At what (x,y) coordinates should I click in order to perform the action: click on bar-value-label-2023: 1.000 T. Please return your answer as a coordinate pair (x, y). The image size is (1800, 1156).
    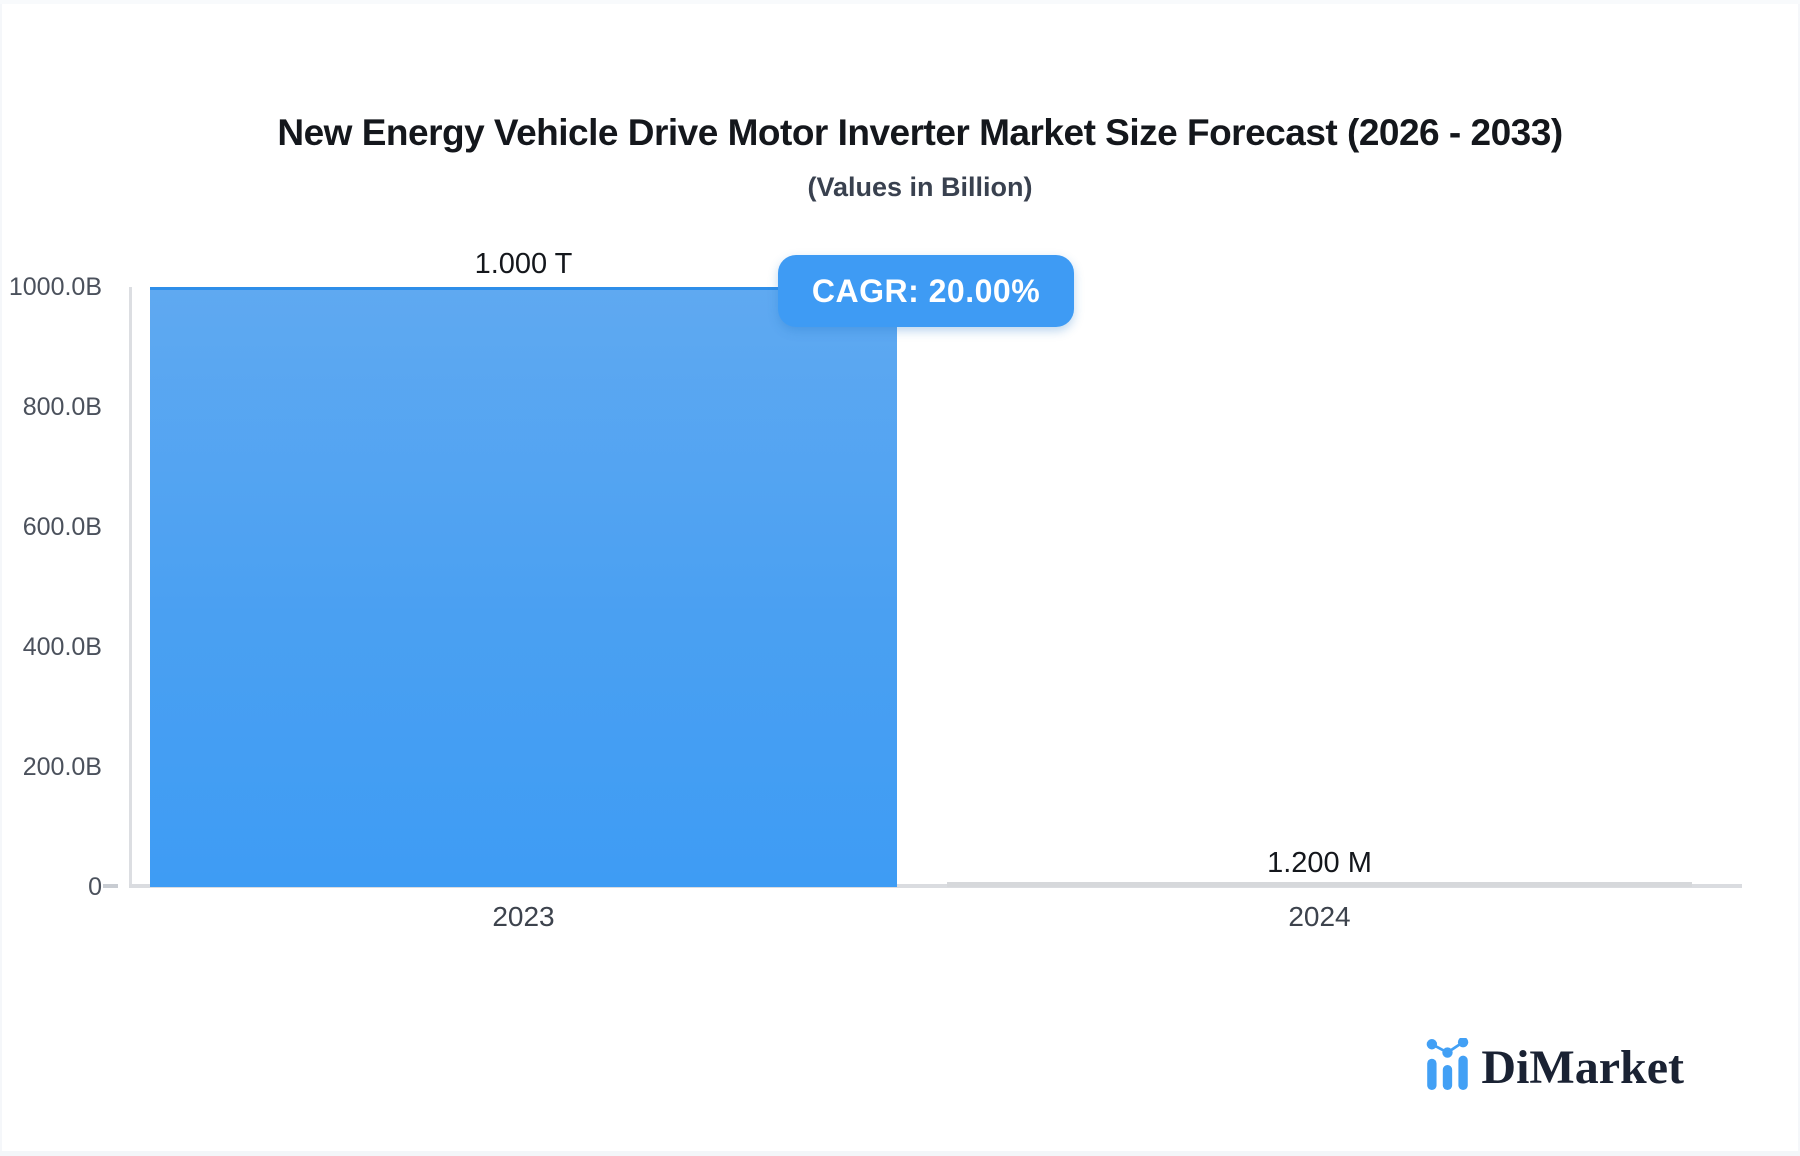
    Looking at the image, I should click on (523, 264).